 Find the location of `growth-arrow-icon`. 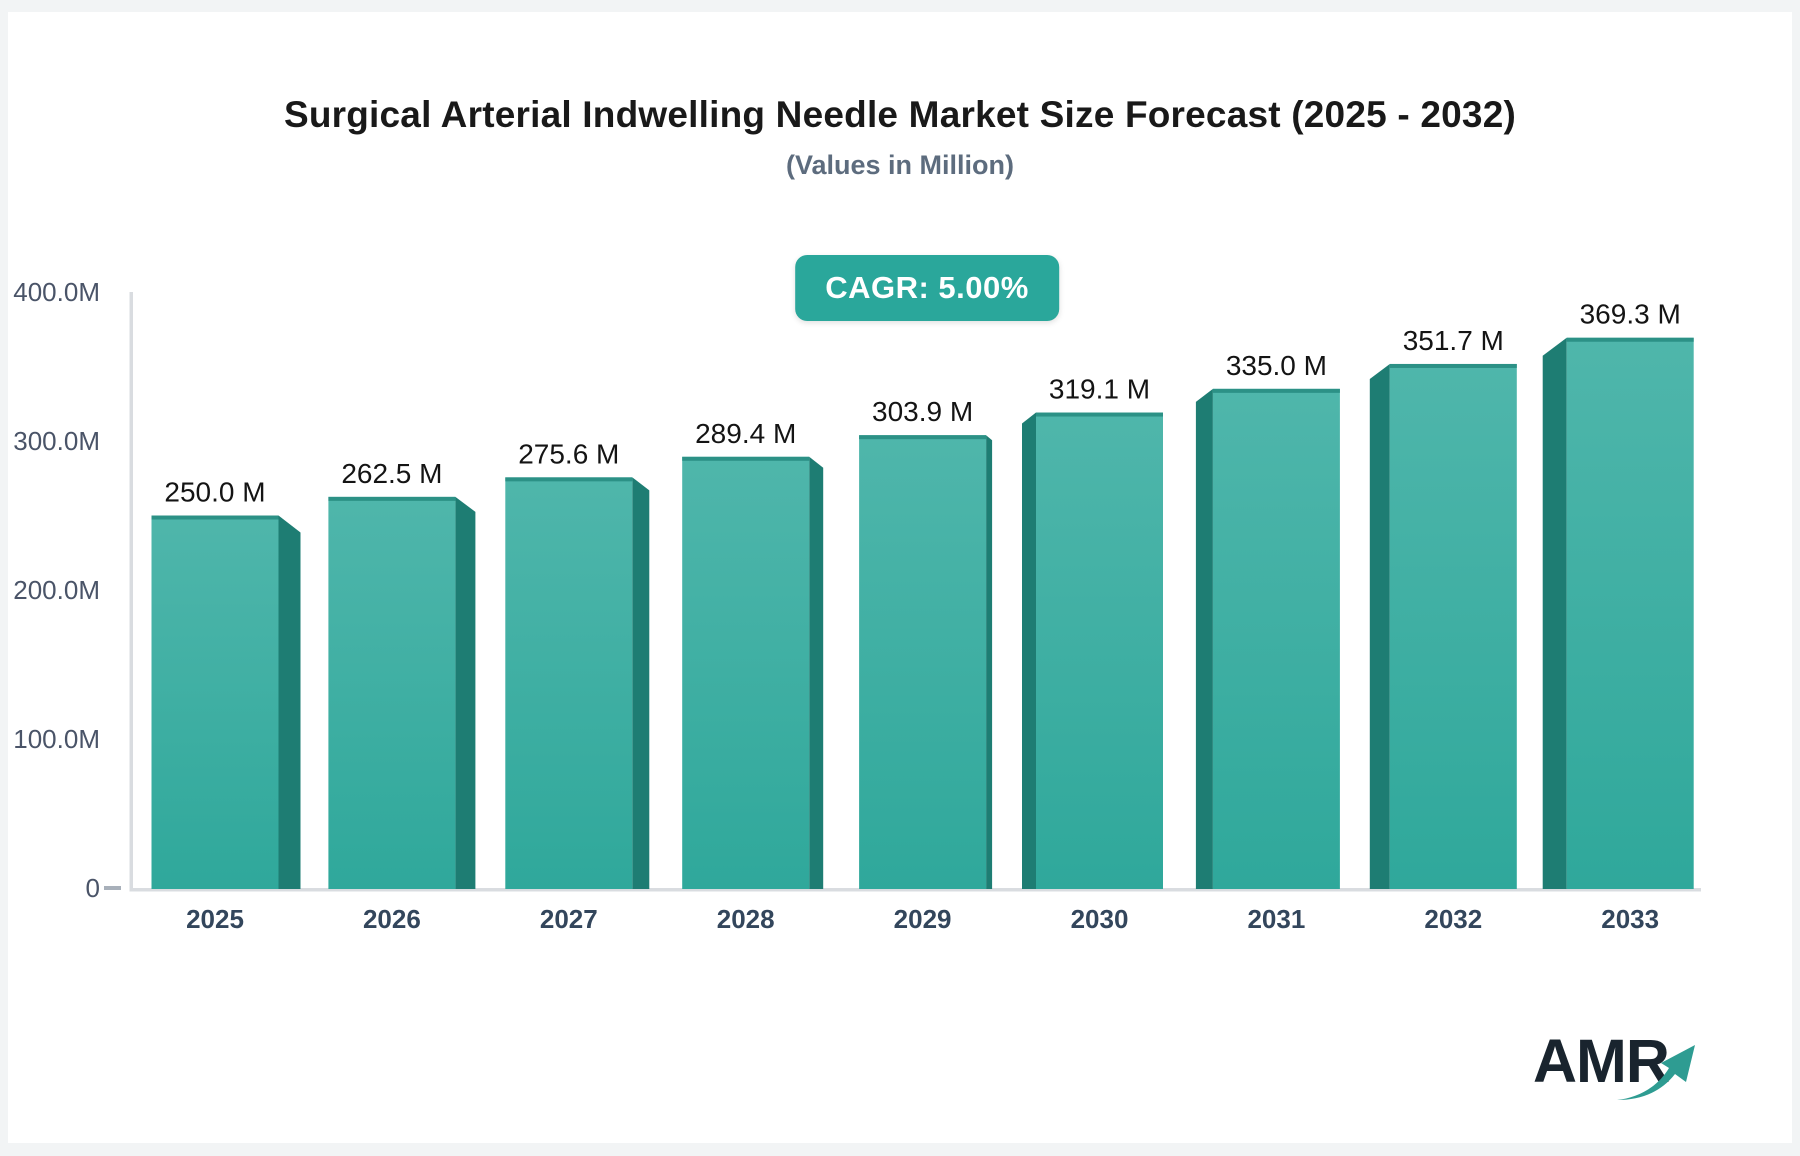

growth-arrow-icon is located at coordinates (1656, 1072).